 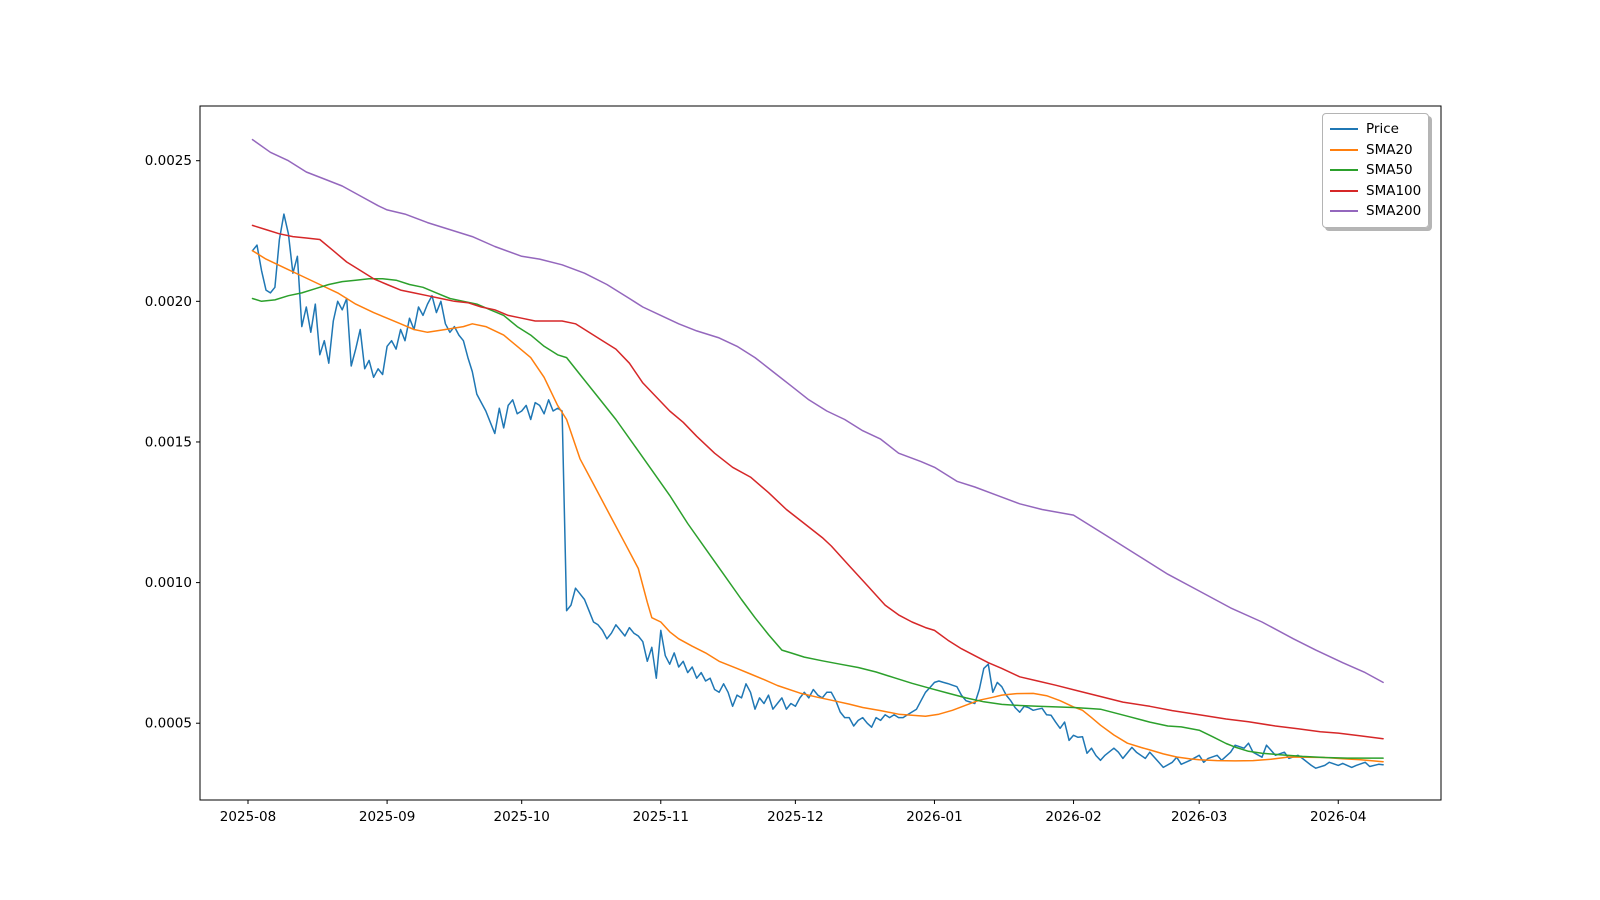 I want to click on x-tick-label: 2026-04, so click(x=1338, y=817).